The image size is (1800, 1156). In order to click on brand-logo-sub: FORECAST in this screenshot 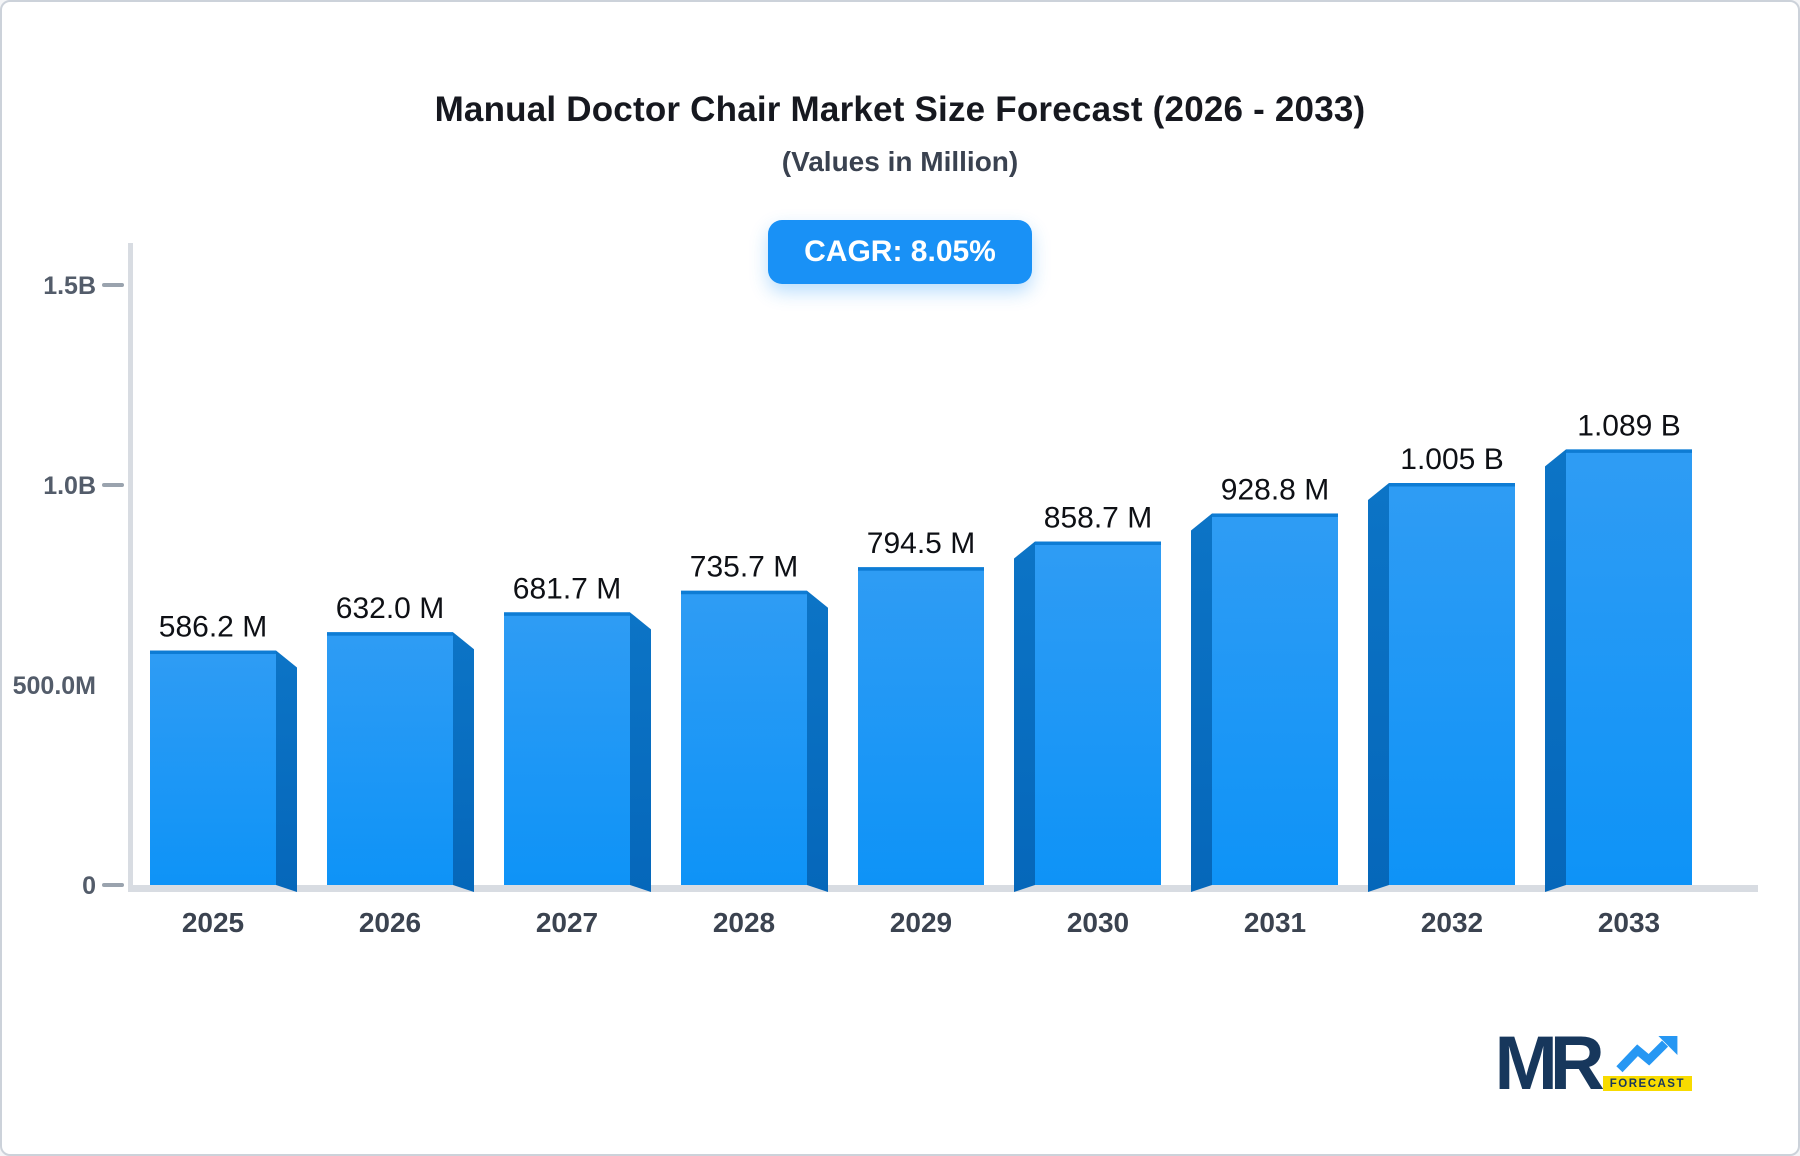, I will do `click(1647, 1083)`.